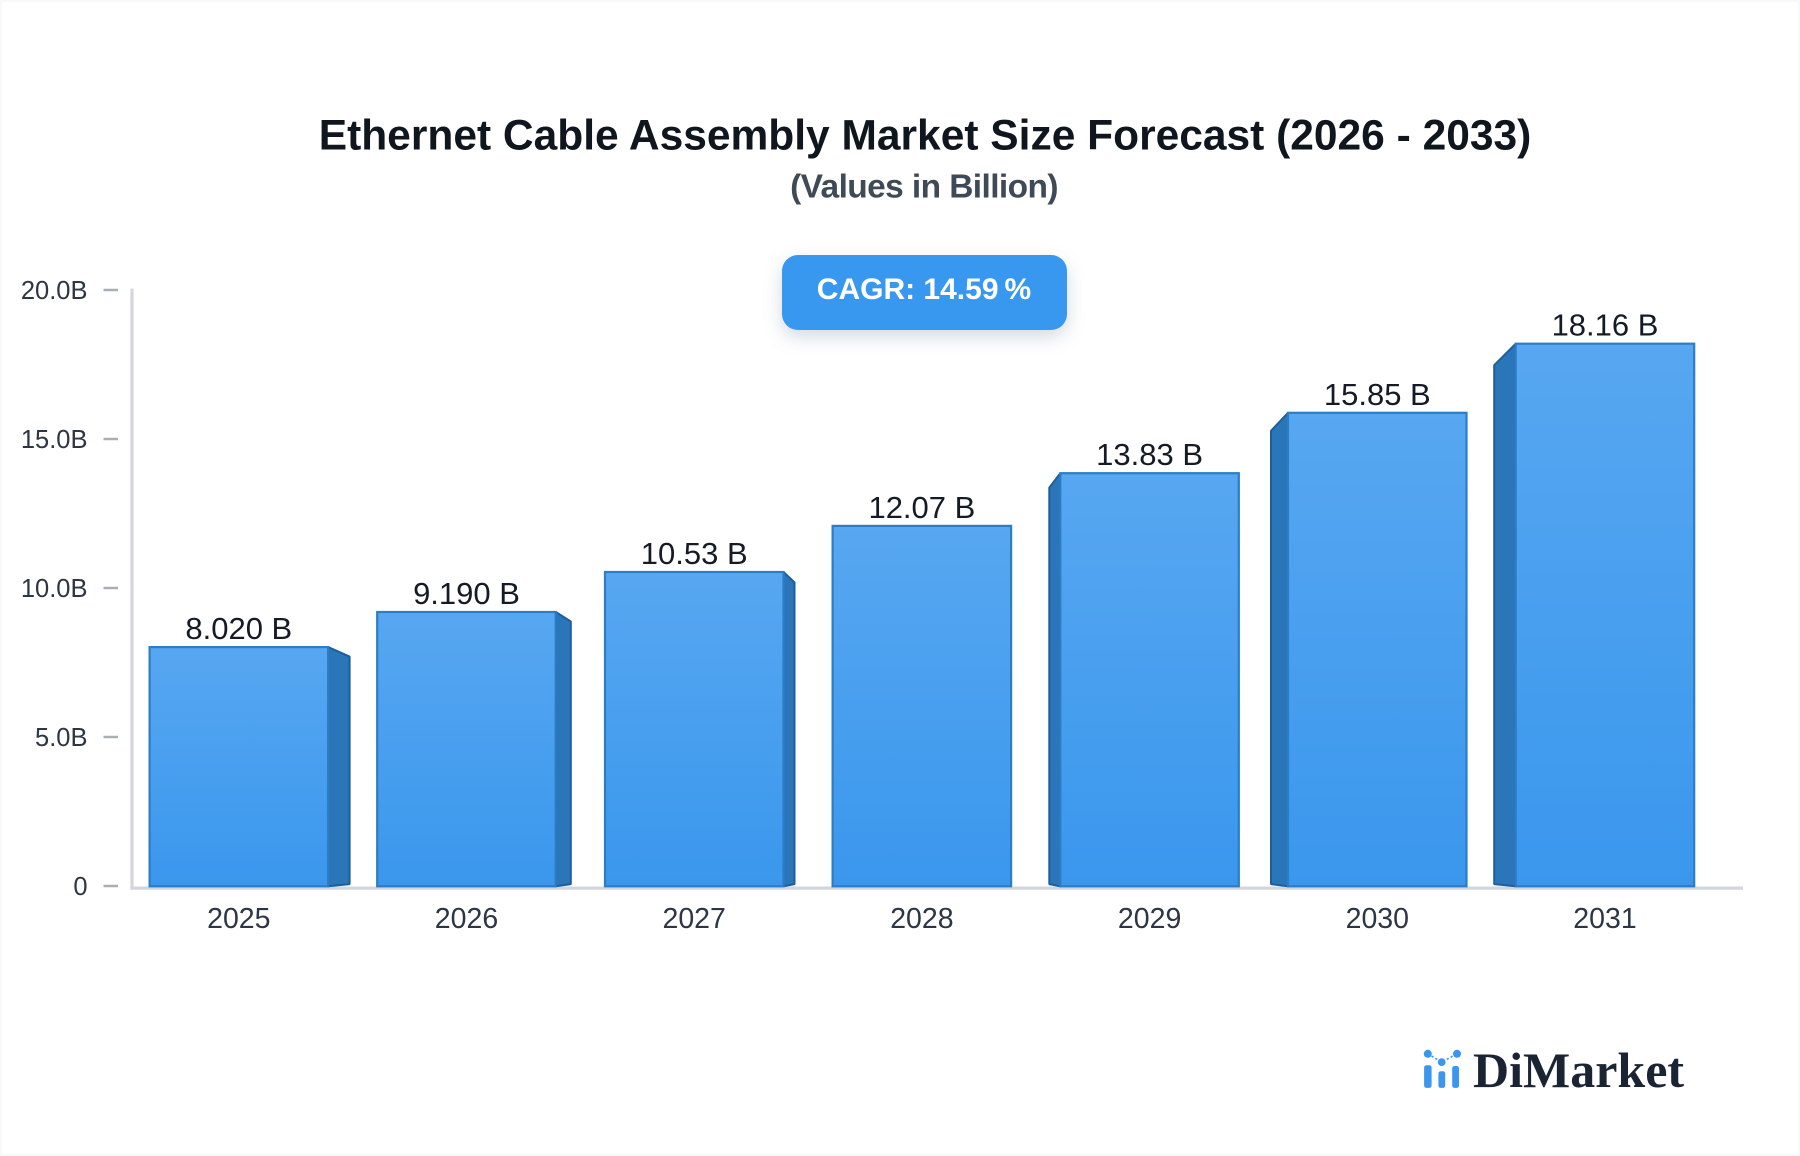 The width and height of the screenshot is (1800, 1156). What do you see at coordinates (238, 628) in the screenshot?
I see `svg-text: 8.020 B` at bounding box center [238, 628].